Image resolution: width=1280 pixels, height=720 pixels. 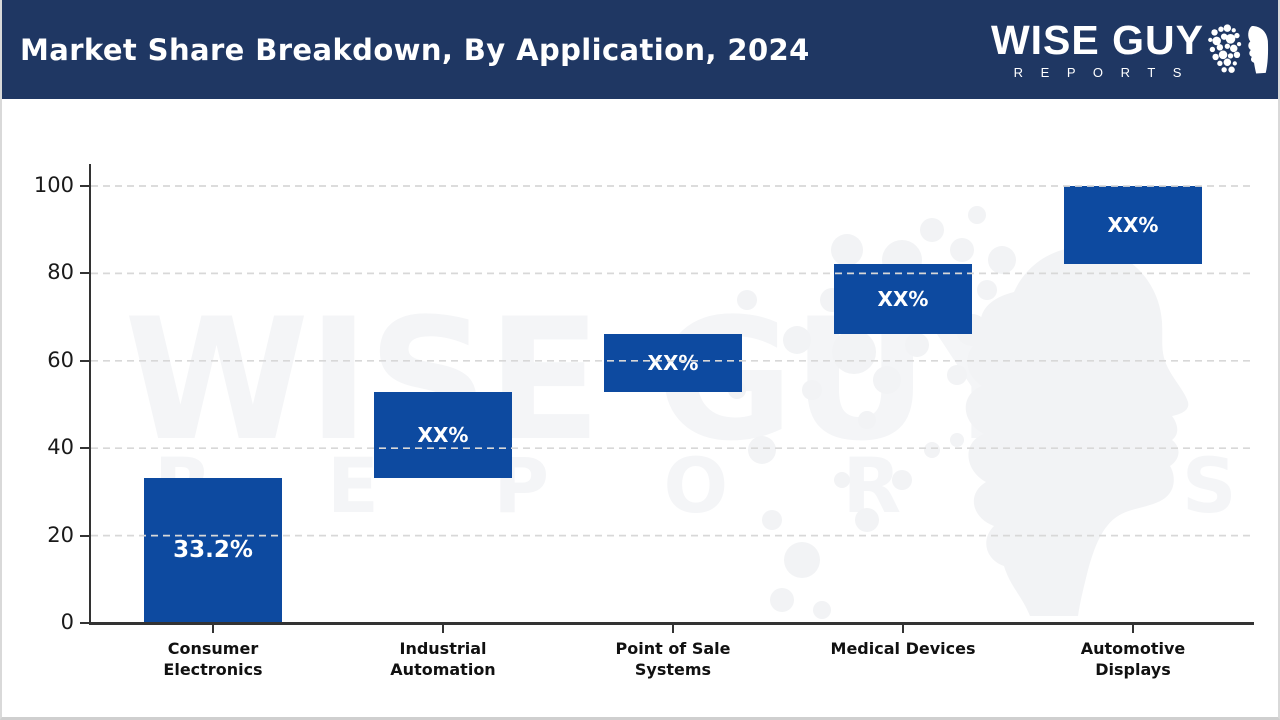 I want to click on category-label-line: Displays, so click(x=1133, y=670).